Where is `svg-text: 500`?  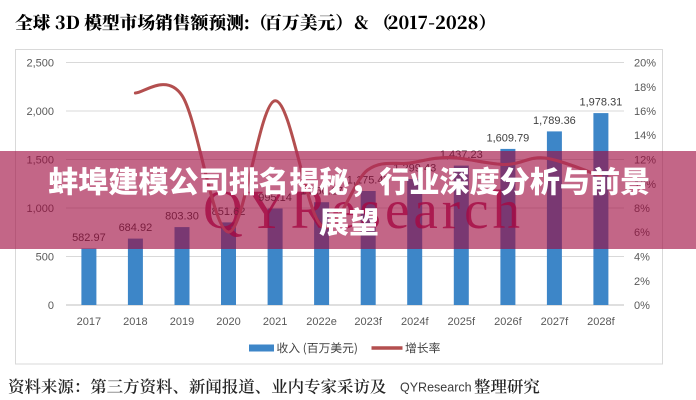 svg-text: 500 is located at coordinates (45, 258).